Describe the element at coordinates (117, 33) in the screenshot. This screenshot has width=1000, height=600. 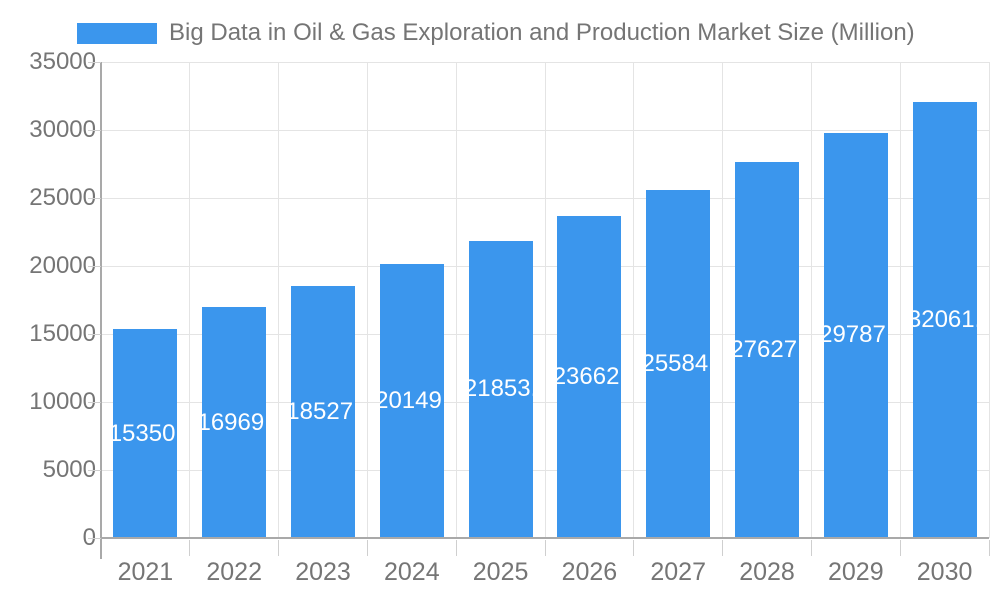
I see `legend-swatch` at that location.